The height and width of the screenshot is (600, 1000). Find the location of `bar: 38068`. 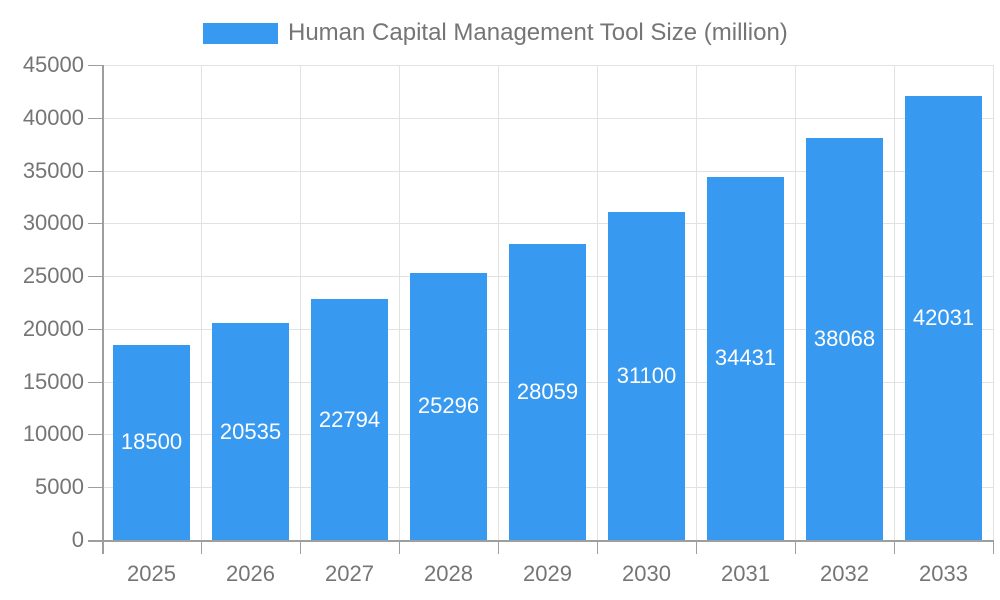

bar: 38068 is located at coordinates (844, 339).